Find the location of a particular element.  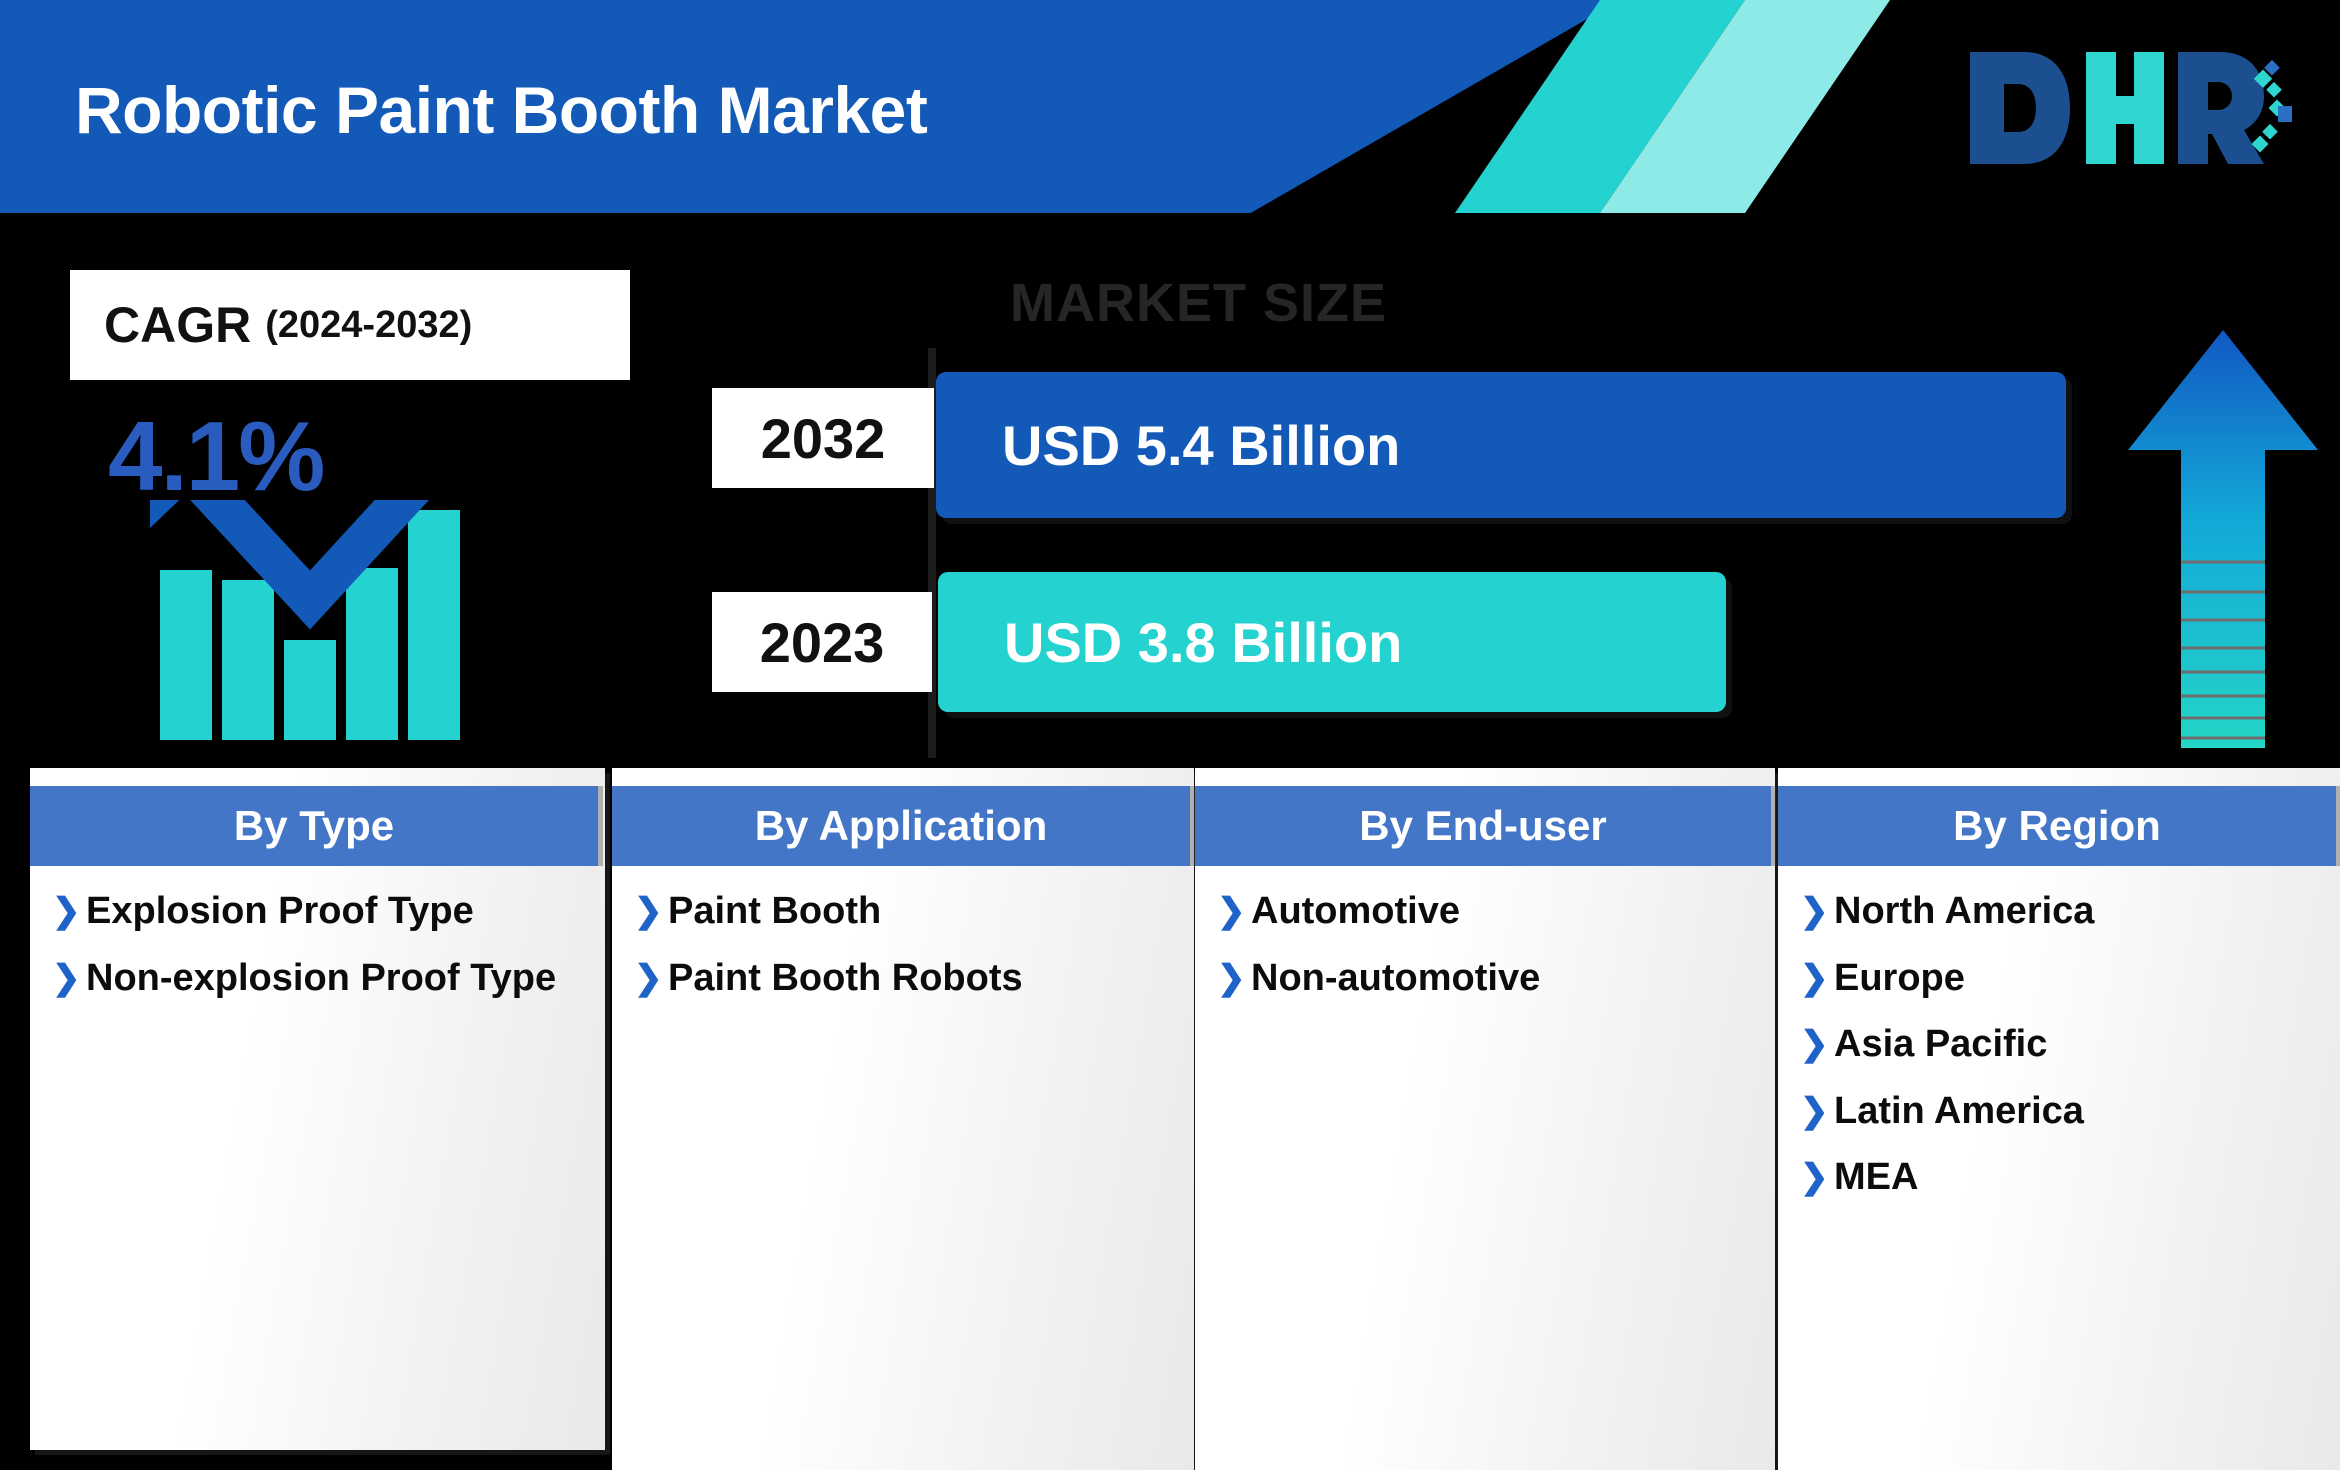

growth-chart-icon is located at coordinates (305, 620).